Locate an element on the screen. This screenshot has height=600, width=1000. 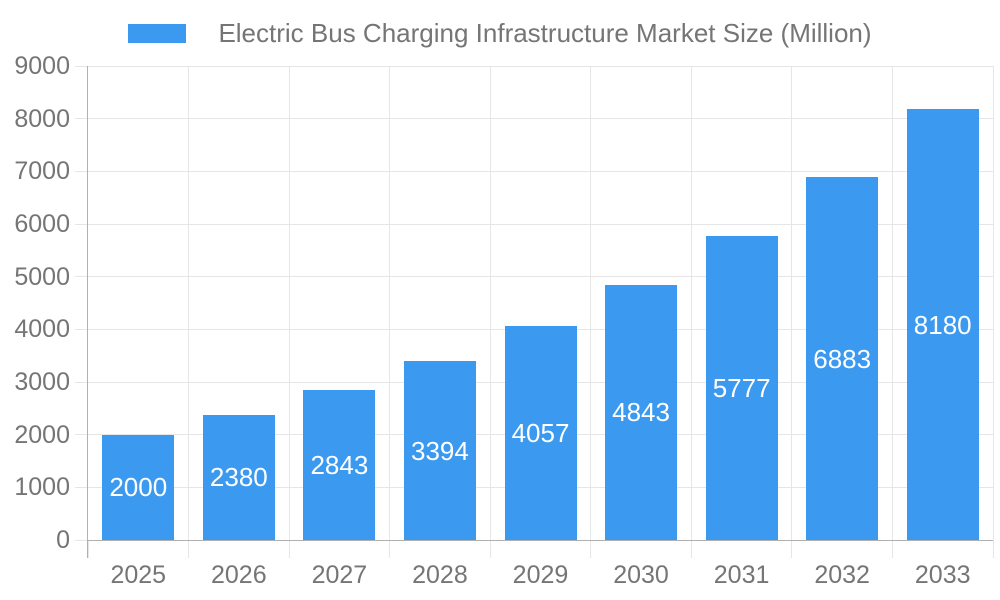
bar-value-label: 4843 is located at coordinates (641, 412).